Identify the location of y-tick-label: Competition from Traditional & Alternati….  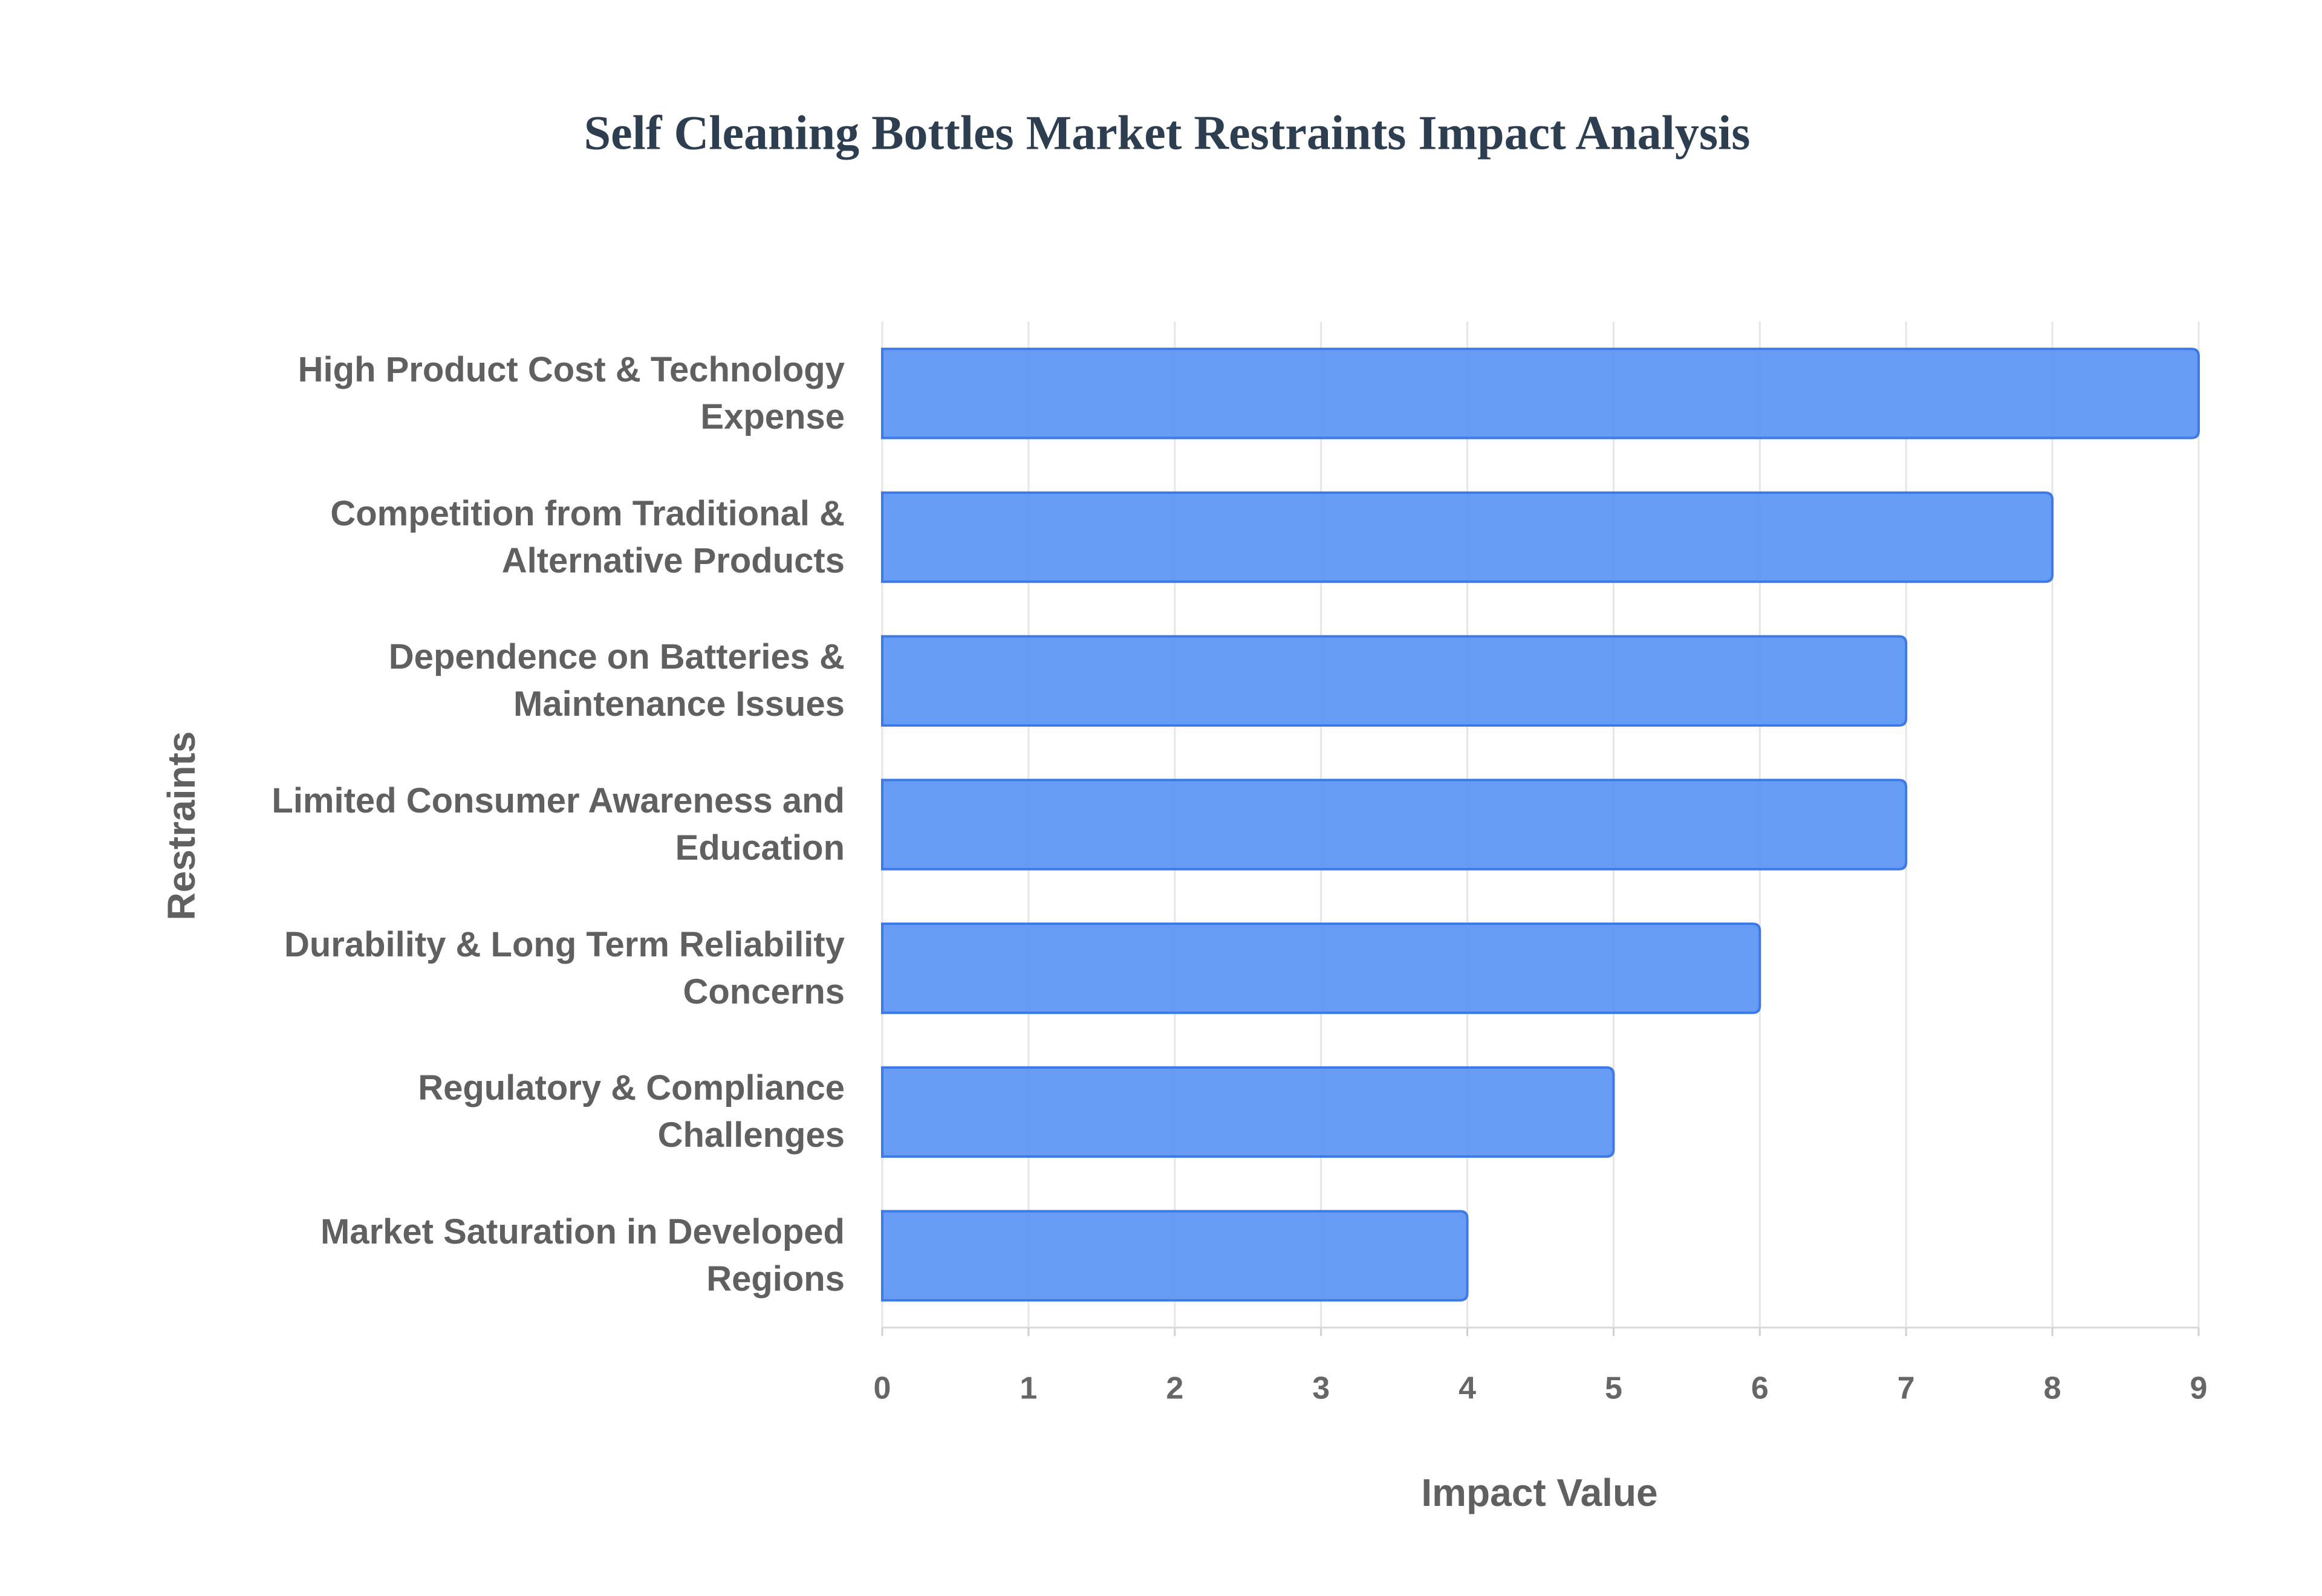
(587, 536).